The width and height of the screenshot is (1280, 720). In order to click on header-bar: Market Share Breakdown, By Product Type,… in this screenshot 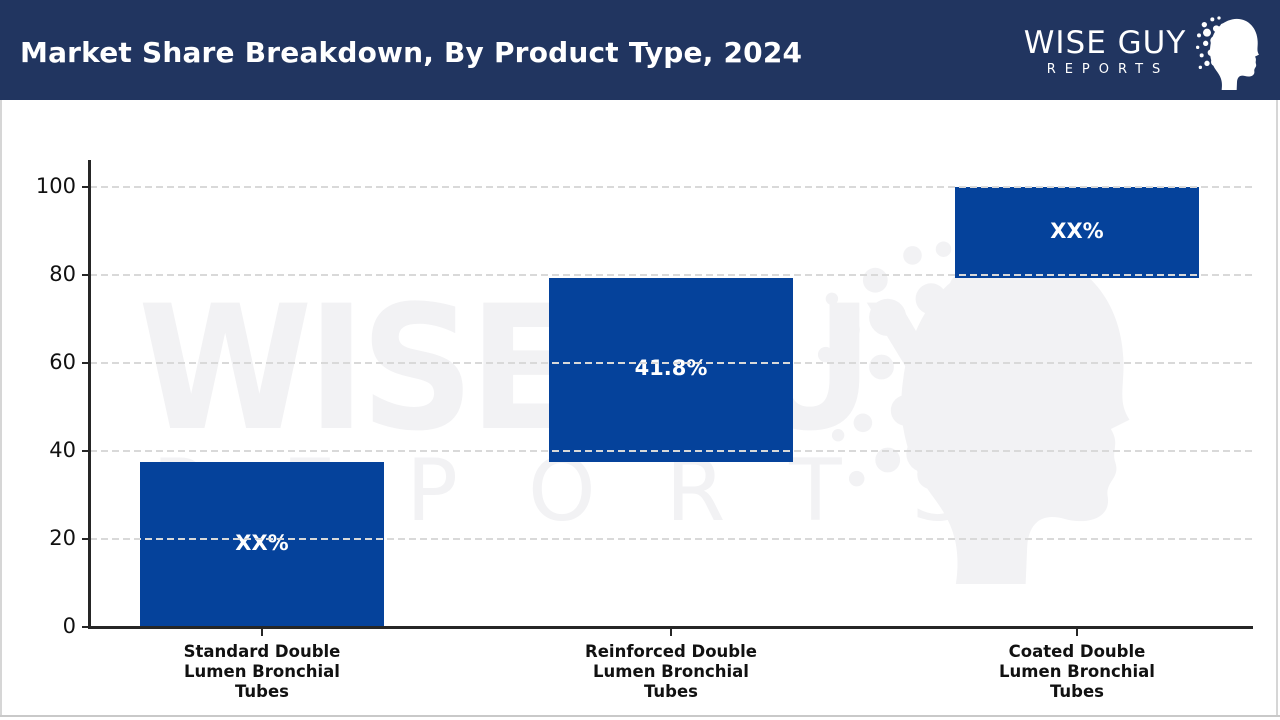, I will do `click(640, 50)`.